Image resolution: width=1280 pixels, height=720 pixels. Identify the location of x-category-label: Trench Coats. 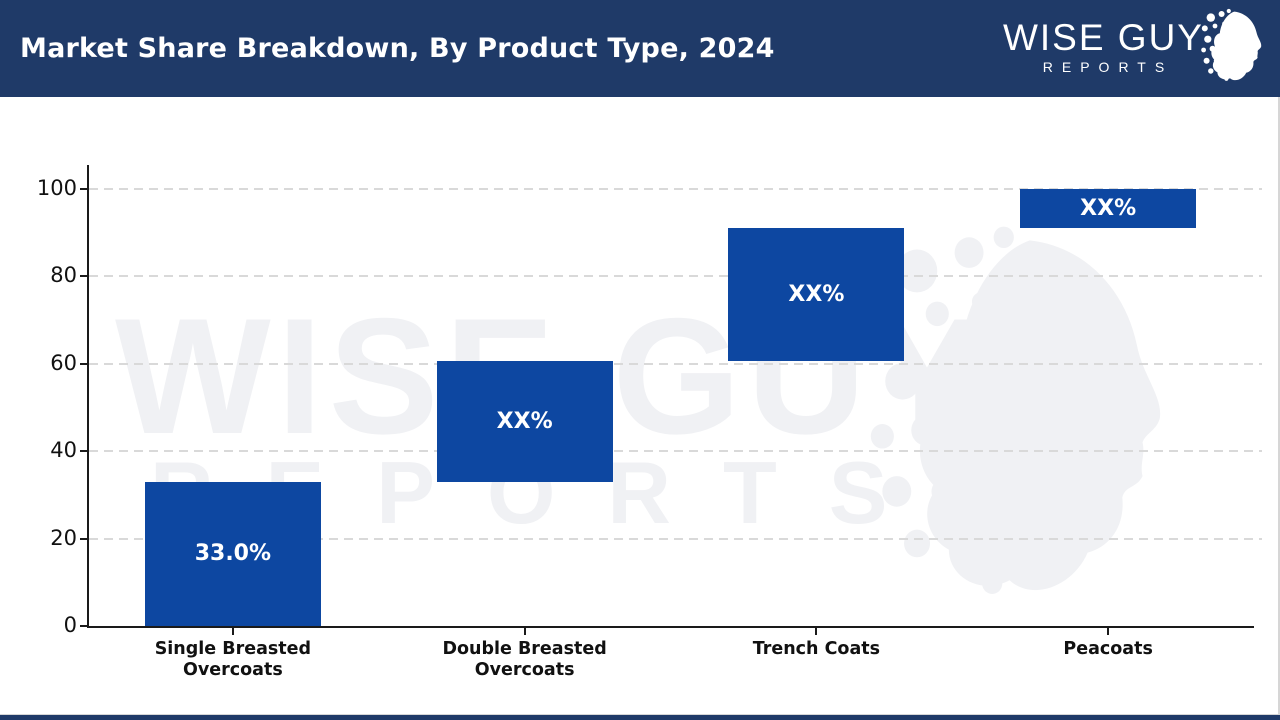
(816, 649).